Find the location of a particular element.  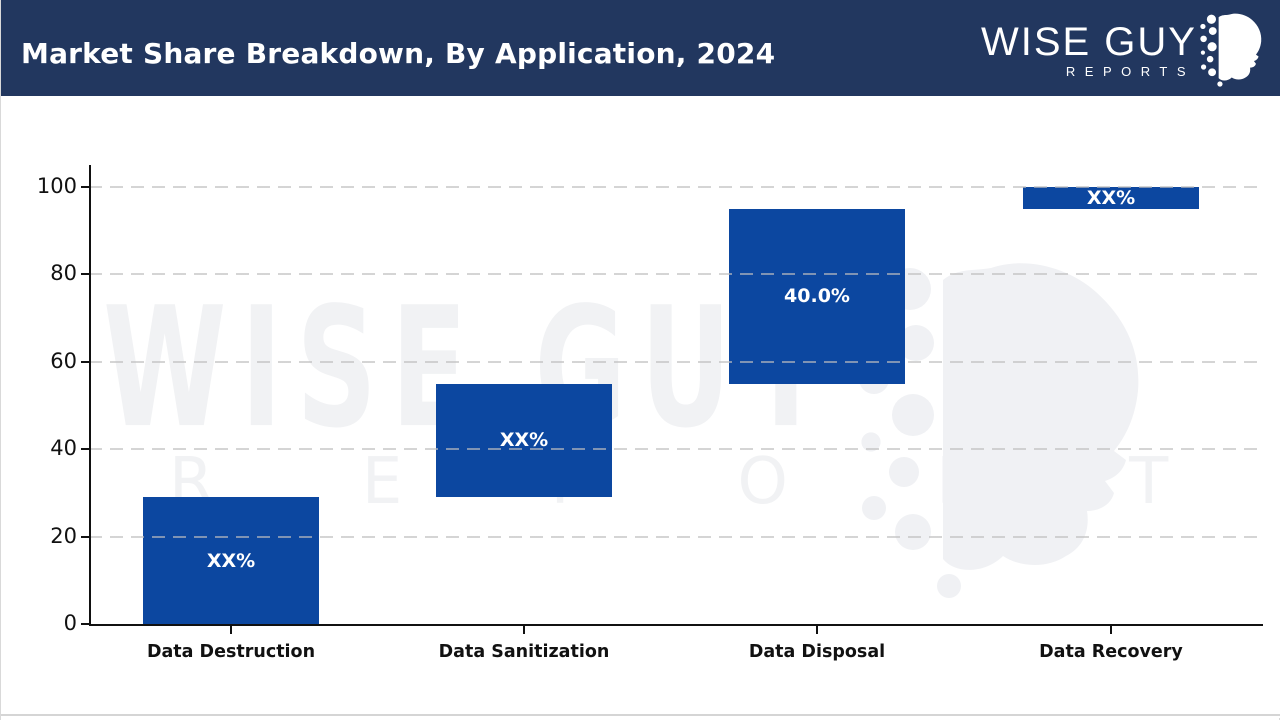

y-tick-label-0: 0 is located at coordinates (70, 623).